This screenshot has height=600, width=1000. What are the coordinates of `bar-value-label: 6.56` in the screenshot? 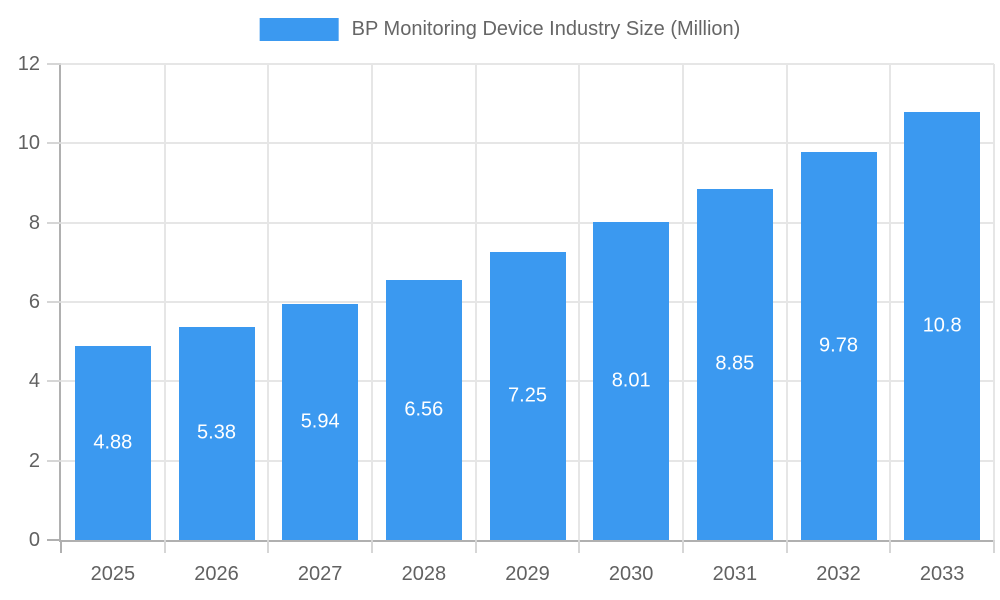 It's located at (424, 409).